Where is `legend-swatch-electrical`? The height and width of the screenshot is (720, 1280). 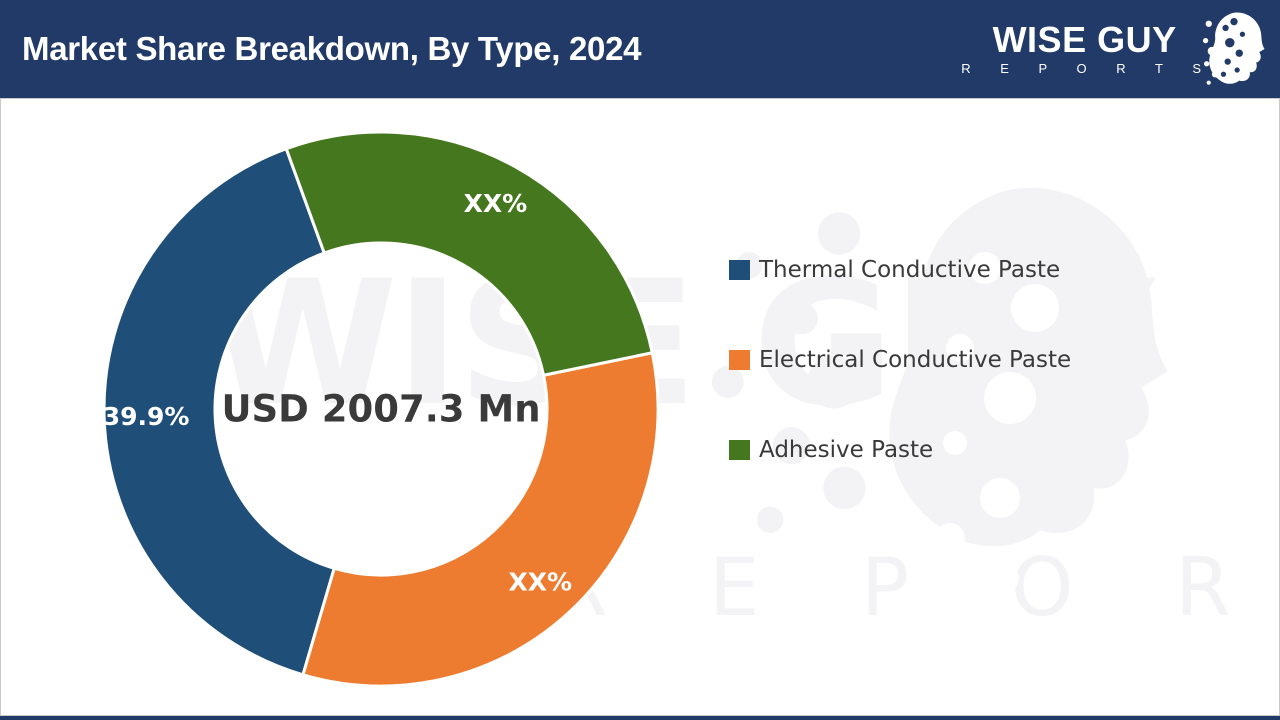 legend-swatch-electrical is located at coordinates (739, 360).